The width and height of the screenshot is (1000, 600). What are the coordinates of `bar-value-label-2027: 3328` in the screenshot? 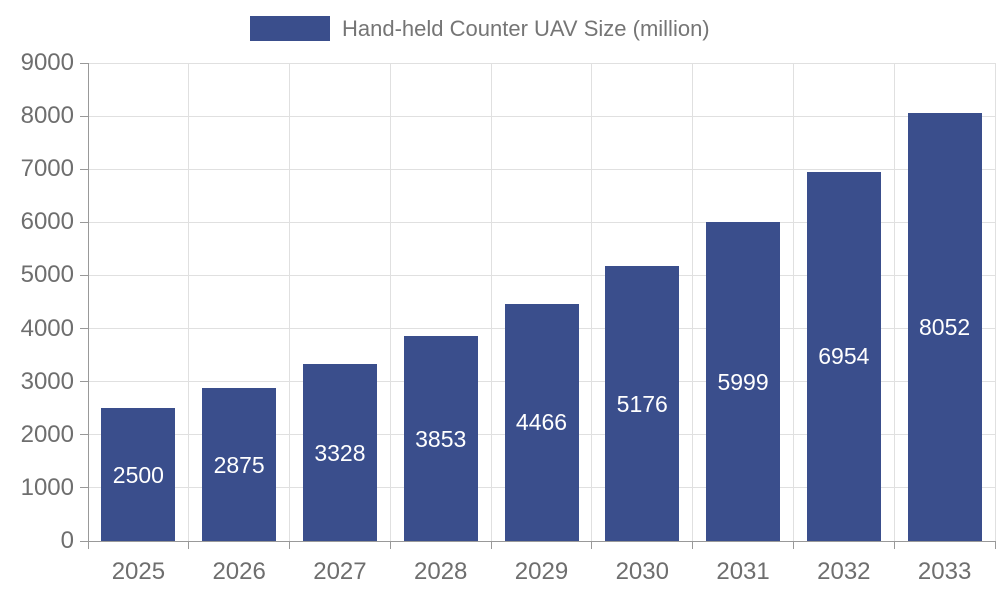 It's located at (340, 452).